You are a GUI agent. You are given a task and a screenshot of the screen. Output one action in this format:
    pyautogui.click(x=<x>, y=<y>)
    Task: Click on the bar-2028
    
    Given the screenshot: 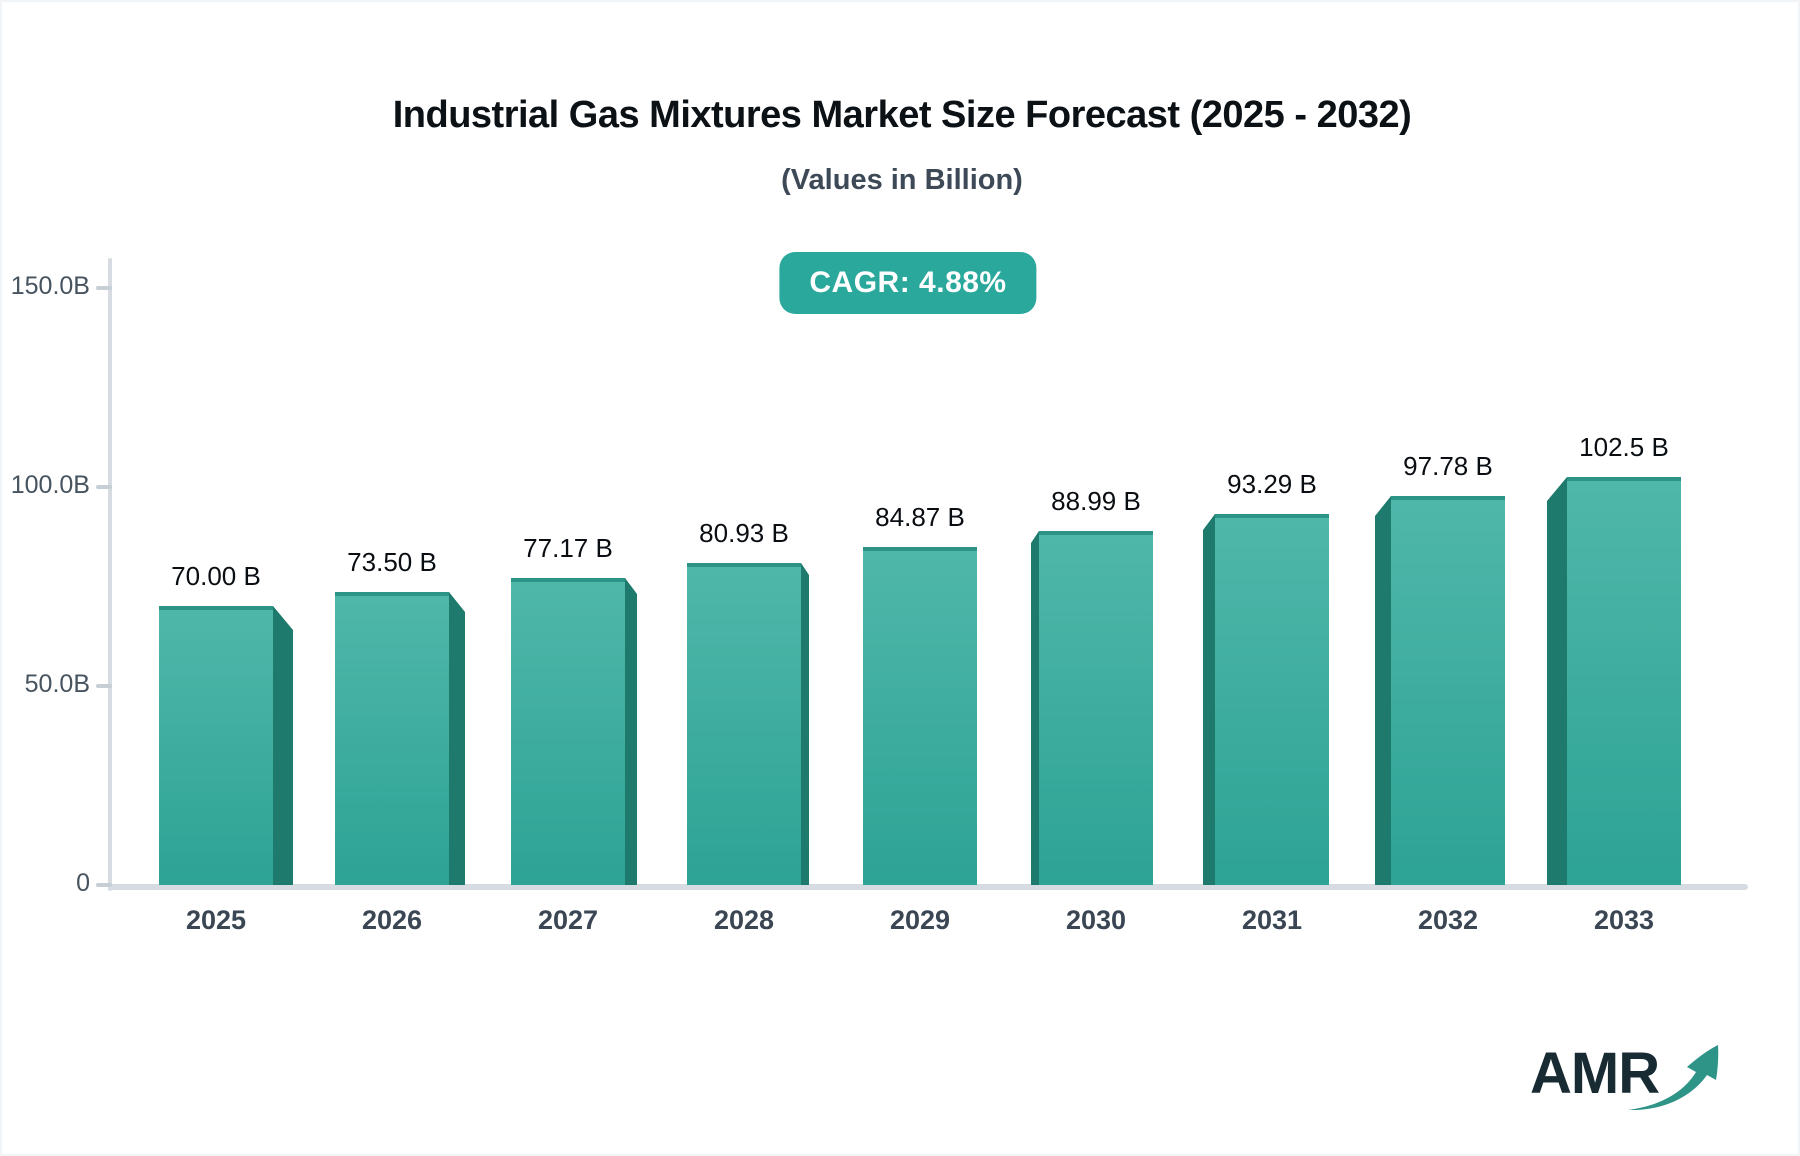 What is the action you would take?
    pyautogui.click(x=744, y=724)
    